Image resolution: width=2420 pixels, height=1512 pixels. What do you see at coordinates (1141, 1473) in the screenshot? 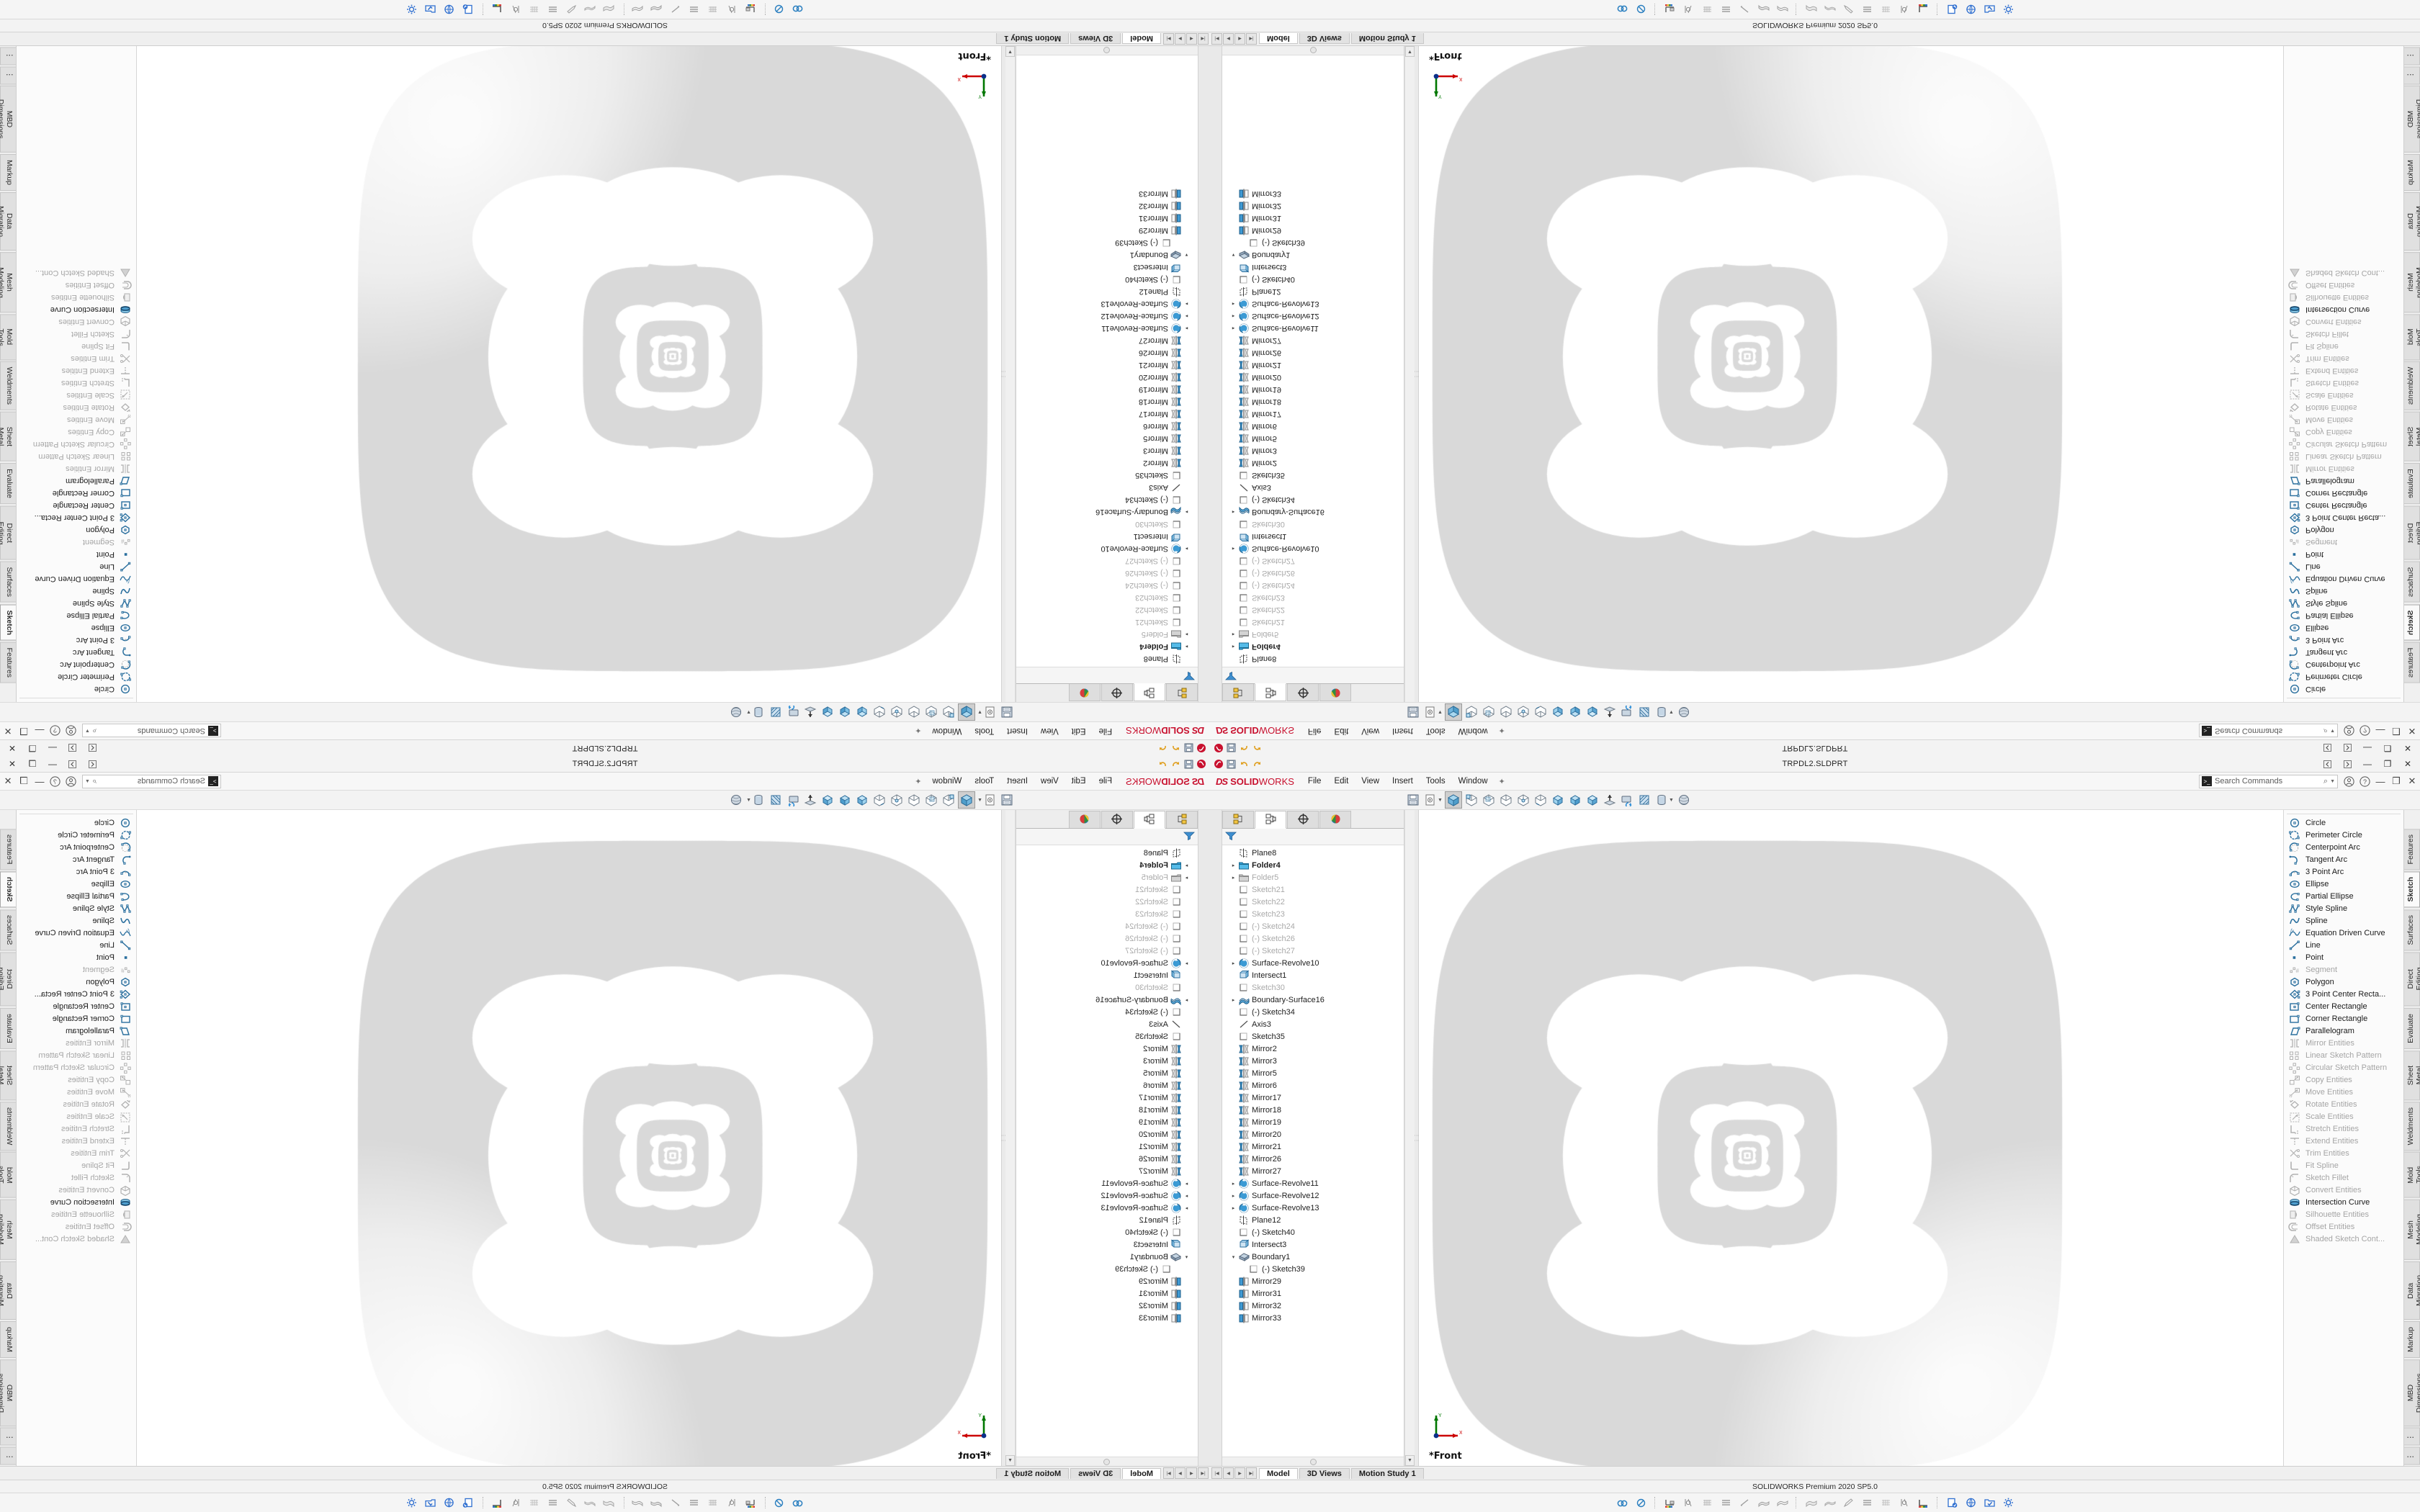
I see `document-tab-model: Model` at bounding box center [1141, 1473].